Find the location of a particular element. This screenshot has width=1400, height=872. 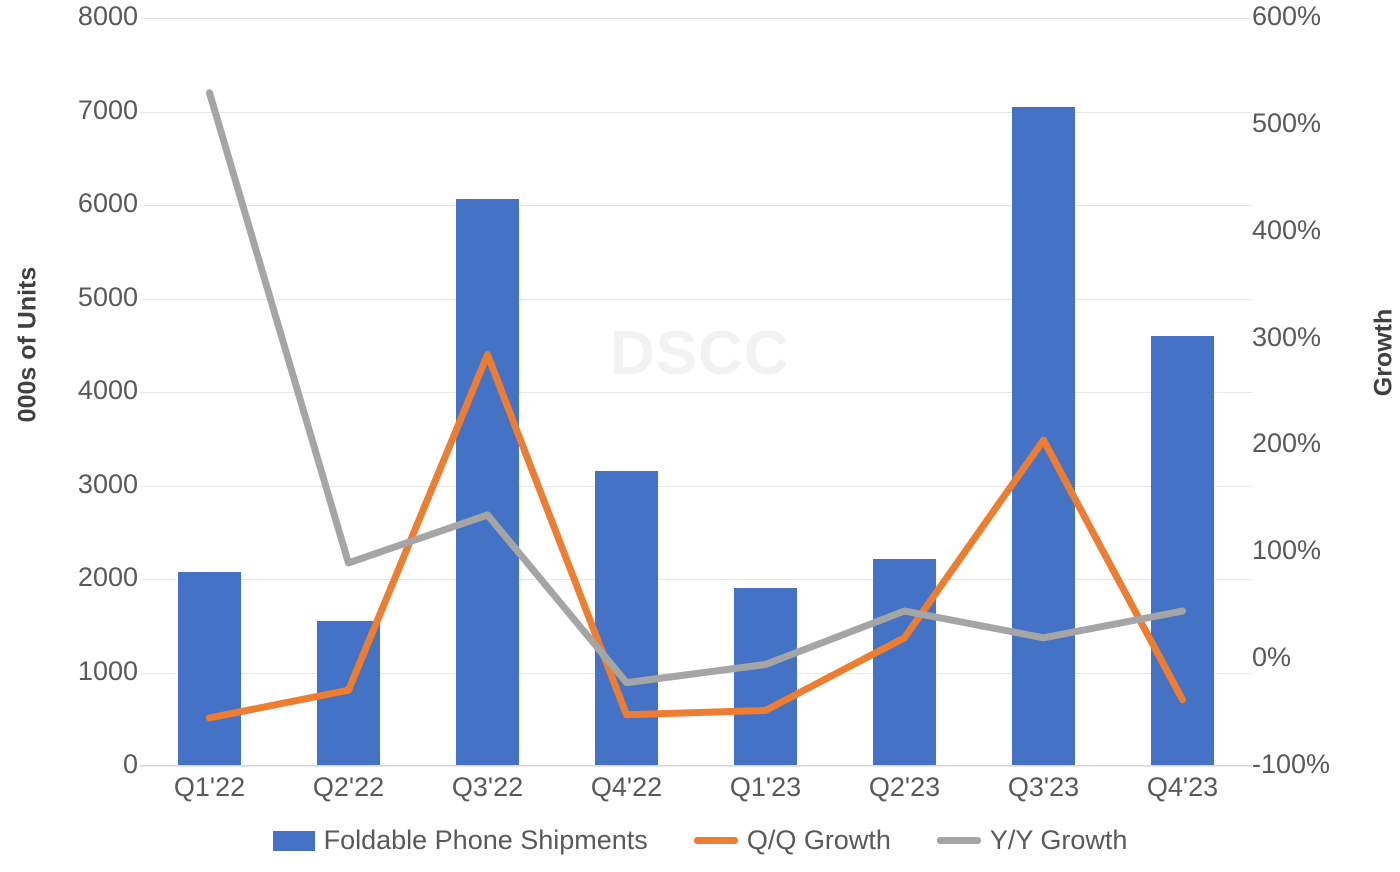

legend-item: Foldable Phone Shipments is located at coordinates (460, 840).